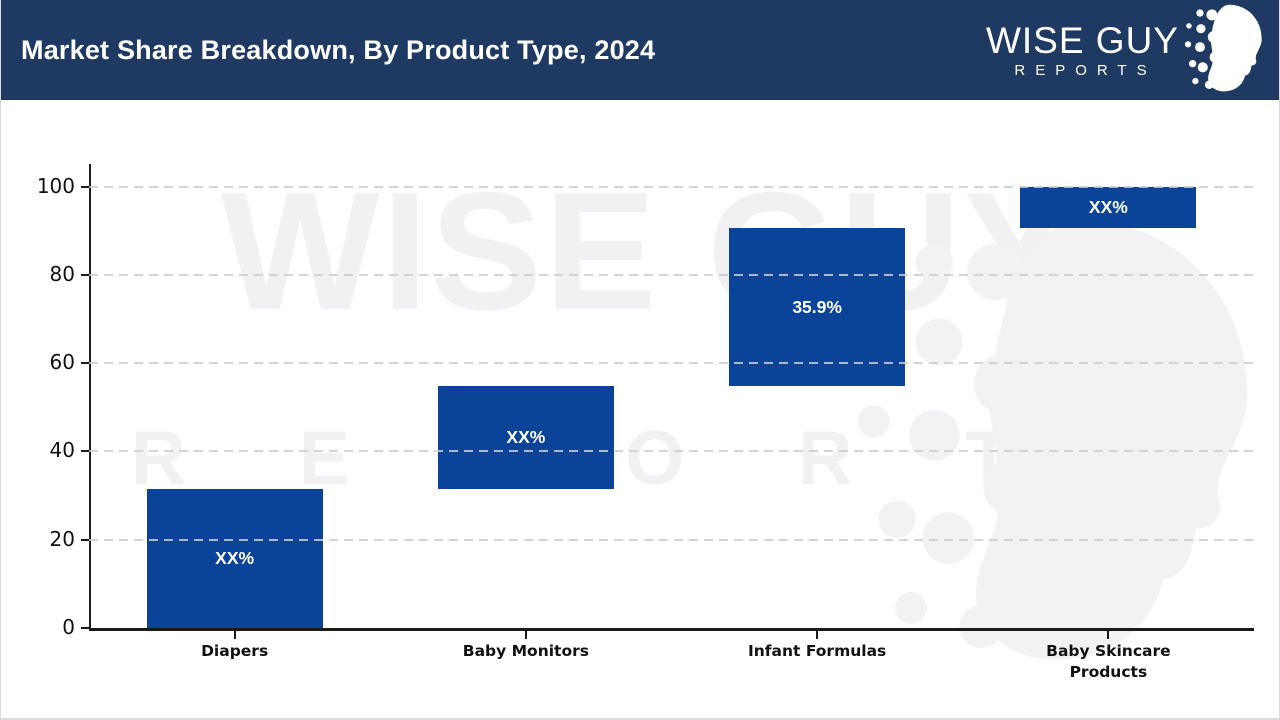  Describe the element at coordinates (1223, 50) in the screenshot. I see `wiseguy-head-icon` at that location.